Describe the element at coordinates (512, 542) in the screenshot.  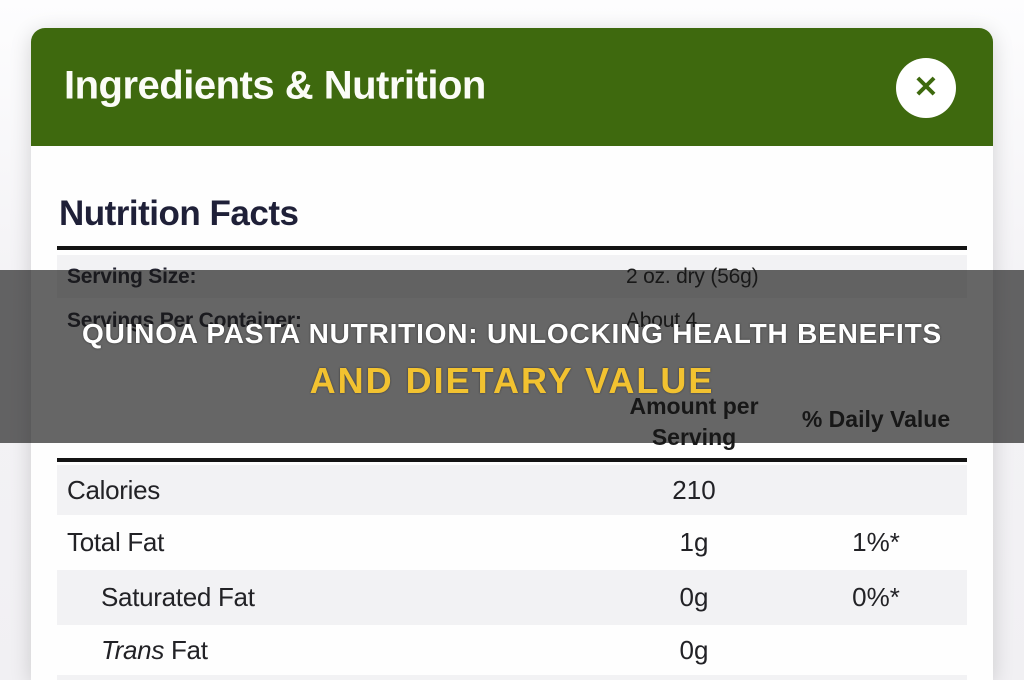
I see `table-row-total-fat: Total Fat 1g 1%*` at that location.